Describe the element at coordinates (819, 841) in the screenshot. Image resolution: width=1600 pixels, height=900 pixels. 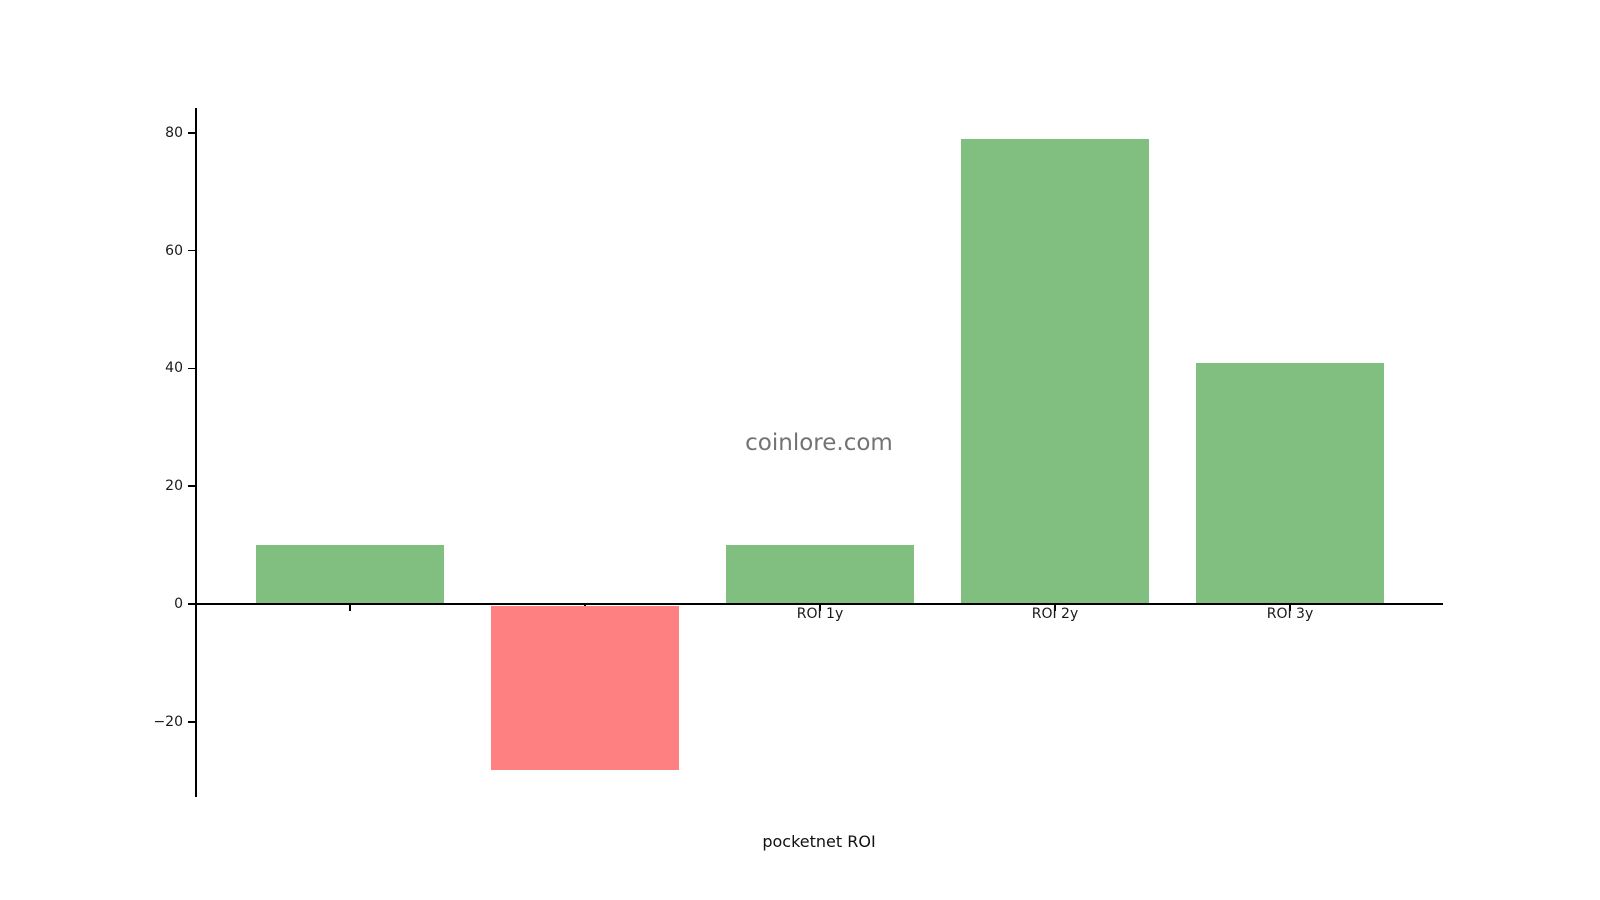
I see `x-axis-label: pocketnet ROI` at that location.